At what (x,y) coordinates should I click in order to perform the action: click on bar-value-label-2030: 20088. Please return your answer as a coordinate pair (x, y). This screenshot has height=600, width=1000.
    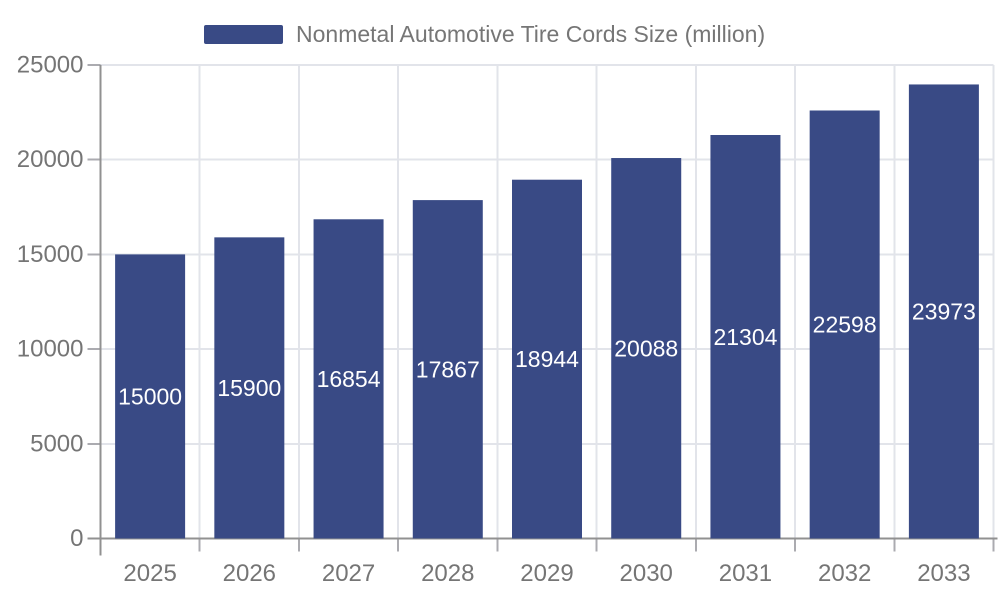
    Looking at the image, I should click on (646, 348).